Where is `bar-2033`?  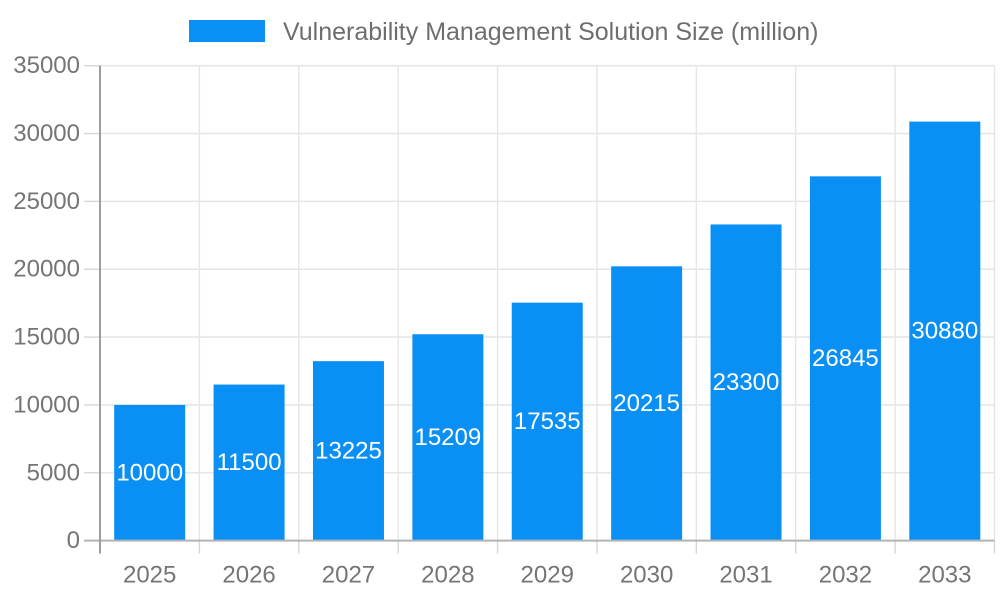
bar-2033 is located at coordinates (945, 331).